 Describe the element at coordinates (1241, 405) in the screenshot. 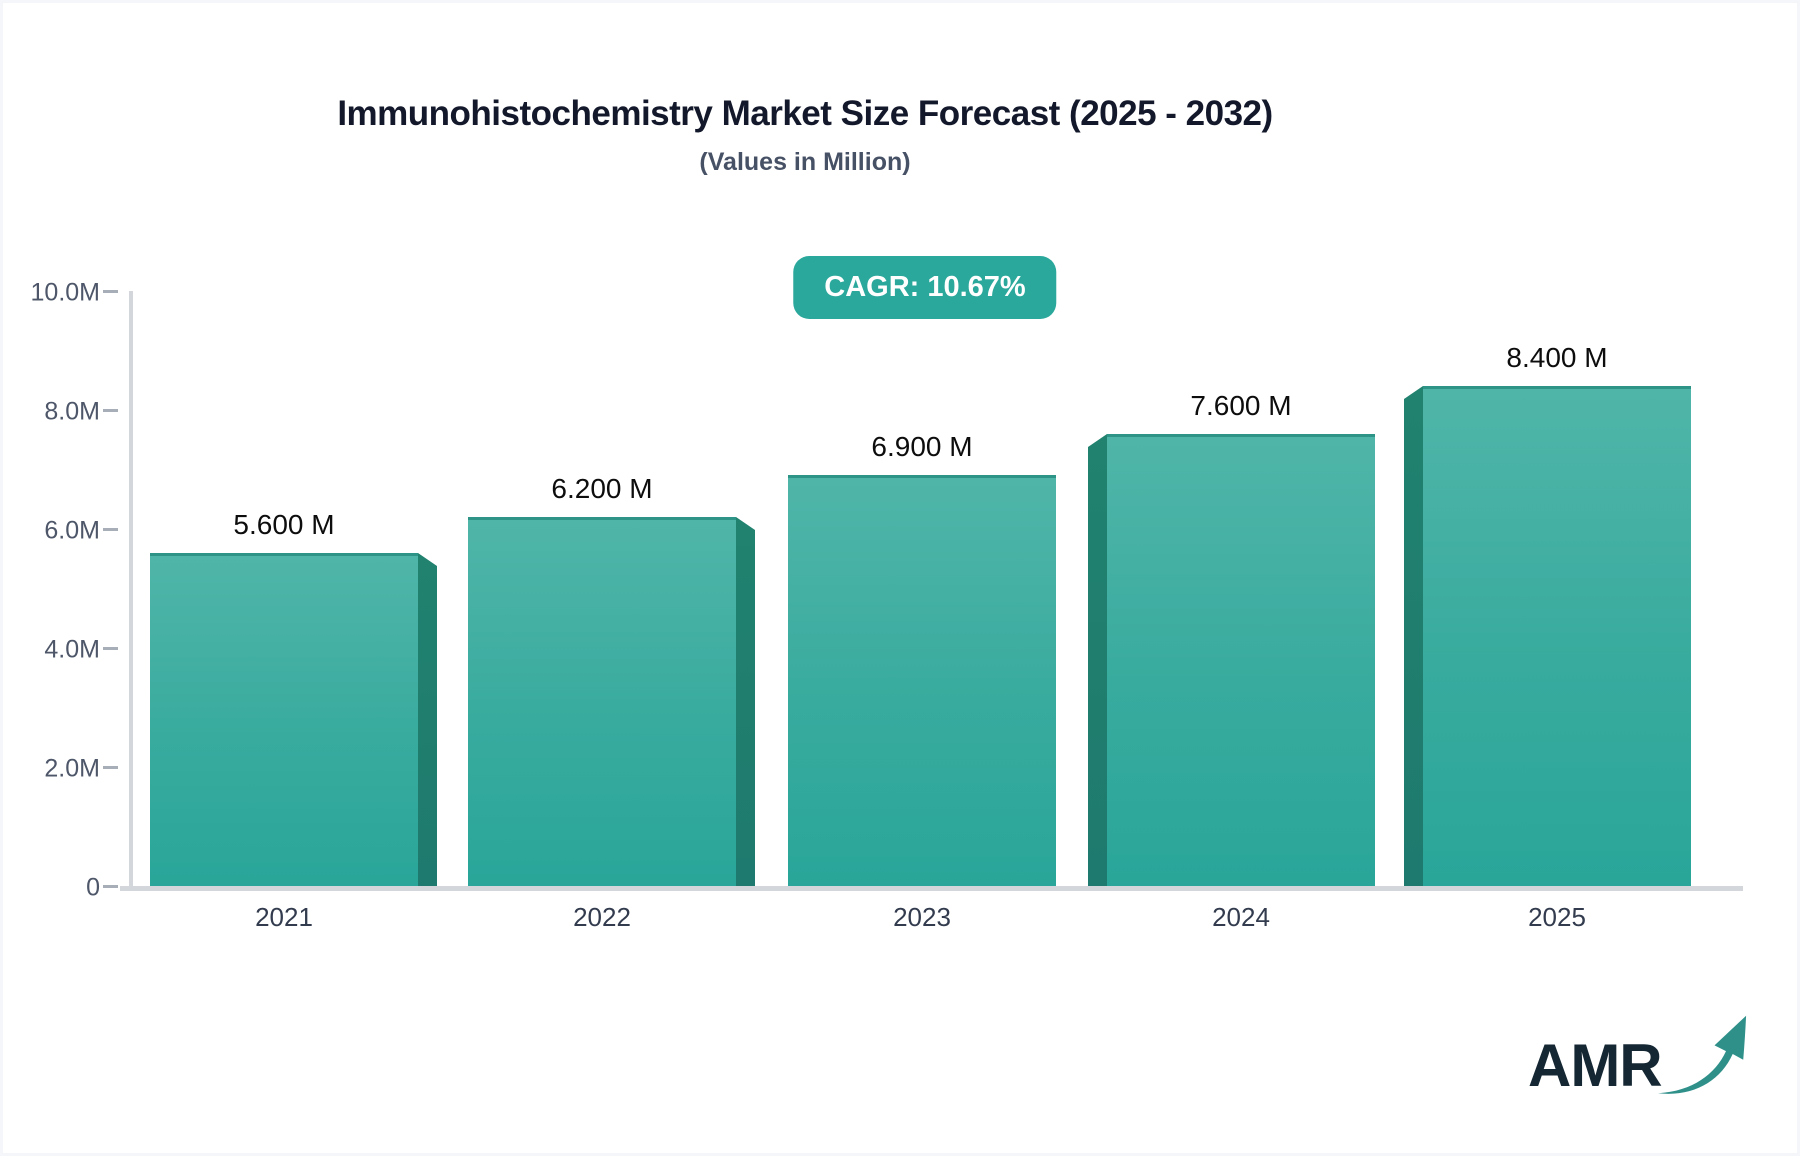

I see `bar-value-label: 7.600 M` at that location.